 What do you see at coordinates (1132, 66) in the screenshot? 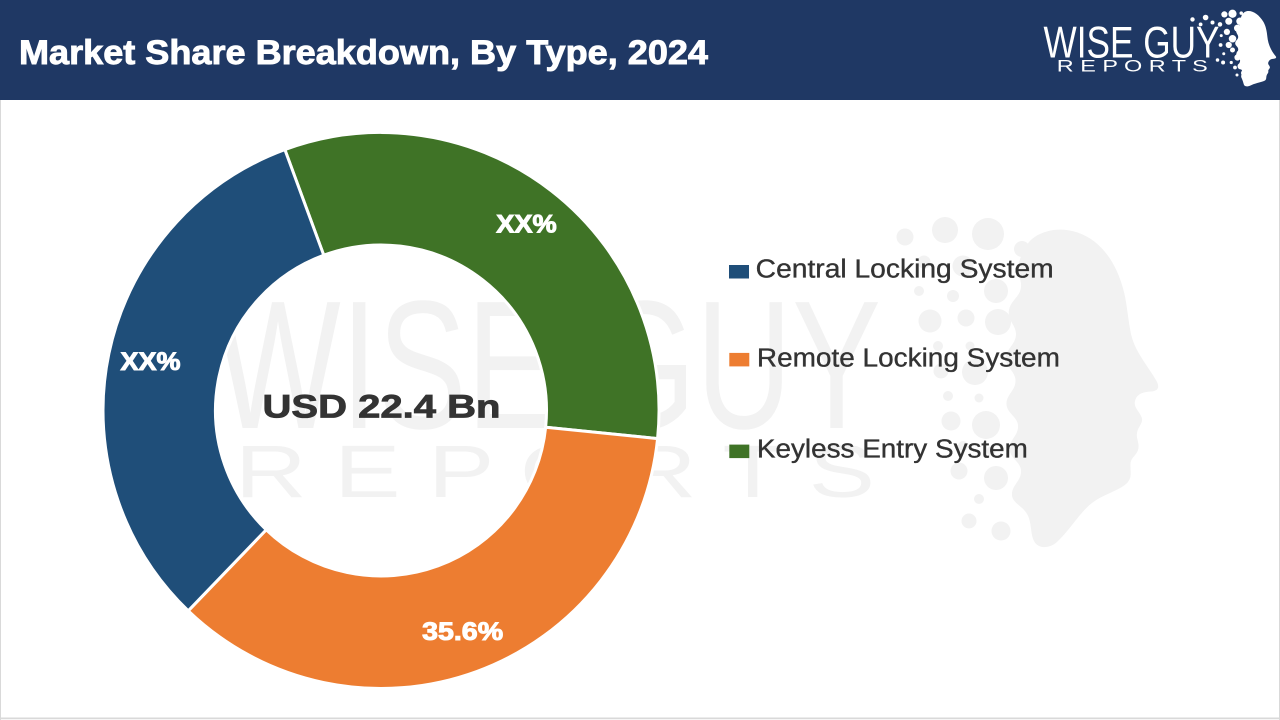
I see `svg-text: R E P O R T S` at bounding box center [1132, 66].